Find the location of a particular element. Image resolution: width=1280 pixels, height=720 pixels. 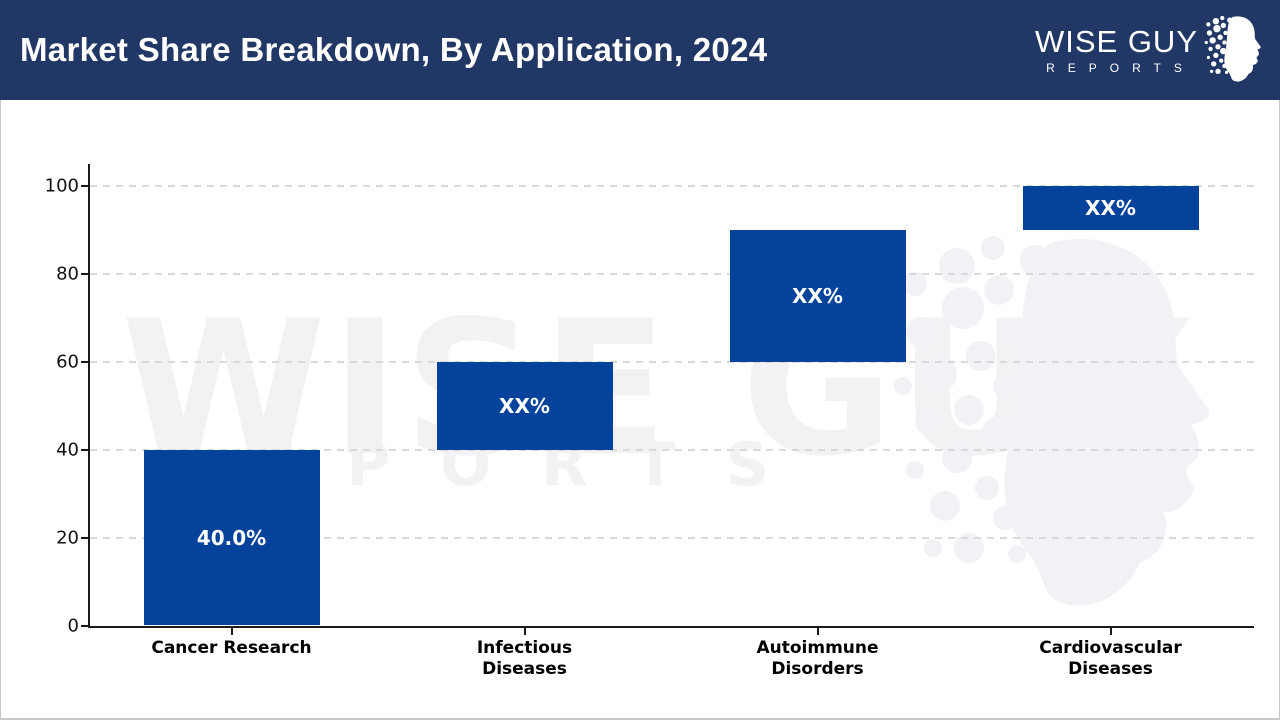

wise-guy-logo: WISE GUY REPORTS is located at coordinates (1150, 50).